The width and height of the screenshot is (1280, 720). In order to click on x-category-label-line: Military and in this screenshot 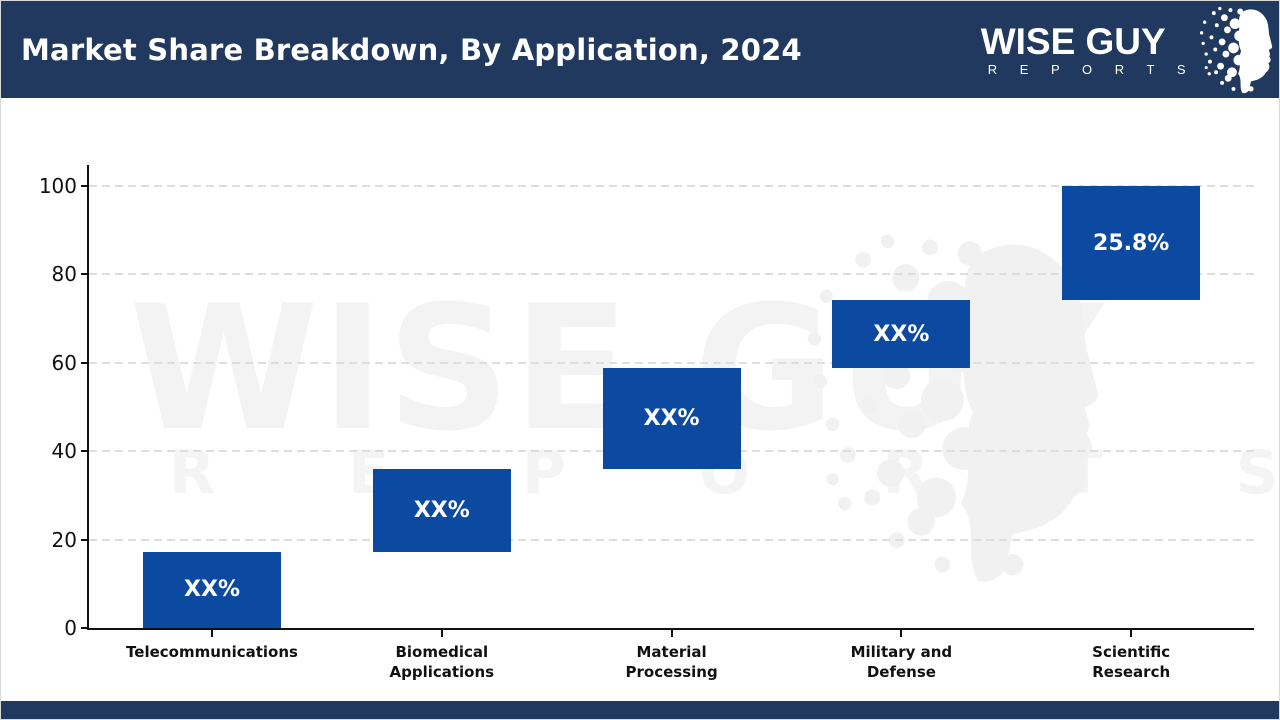, I will do `click(901, 652)`.